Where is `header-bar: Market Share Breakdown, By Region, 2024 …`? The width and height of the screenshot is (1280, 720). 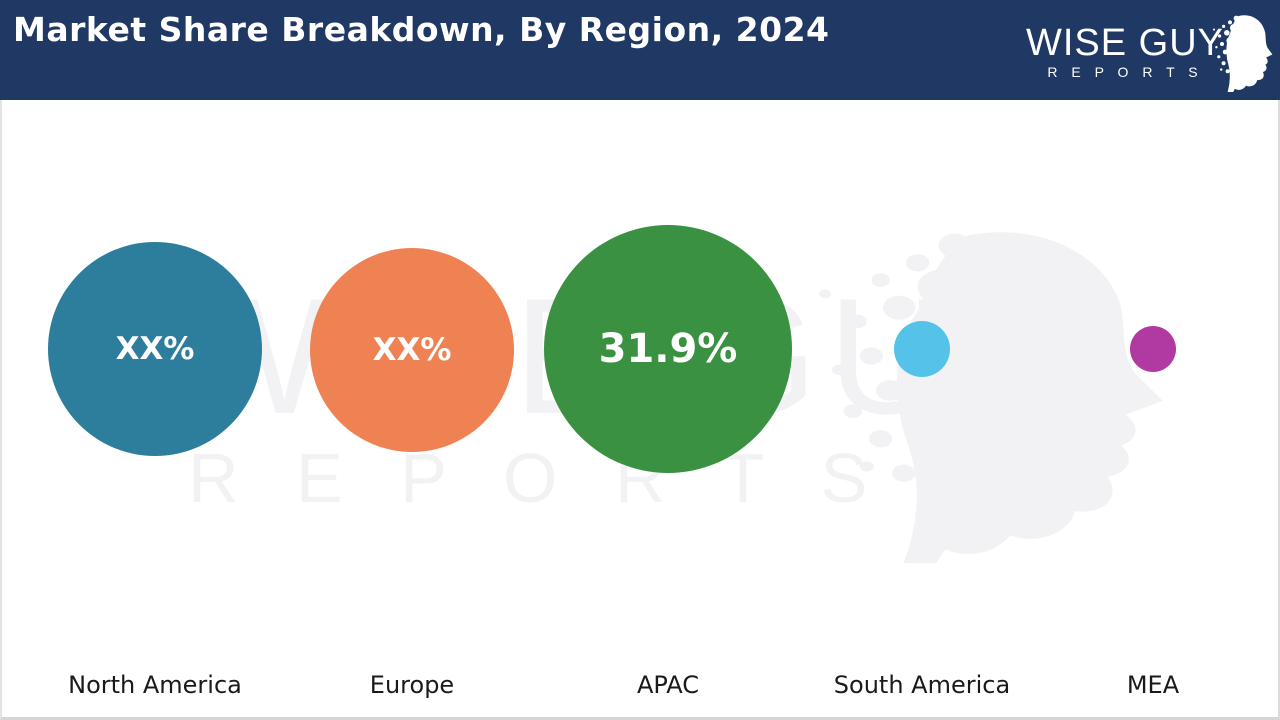
header-bar: Market Share Breakdown, By Region, 2024 … is located at coordinates (640, 50).